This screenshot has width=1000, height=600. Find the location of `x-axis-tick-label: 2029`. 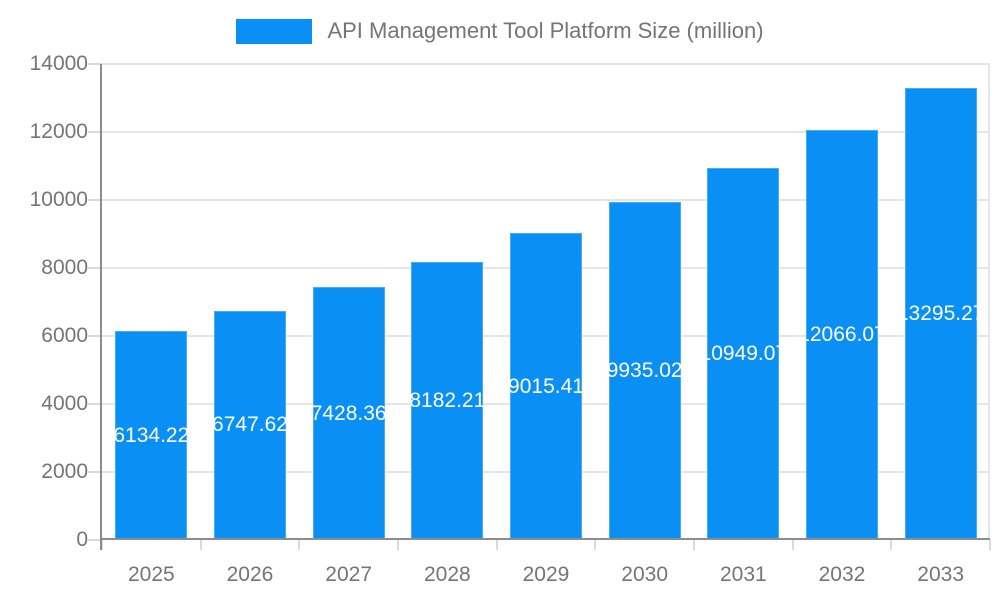

x-axis-tick-label: 2029 is located at coordinates (546, 574).